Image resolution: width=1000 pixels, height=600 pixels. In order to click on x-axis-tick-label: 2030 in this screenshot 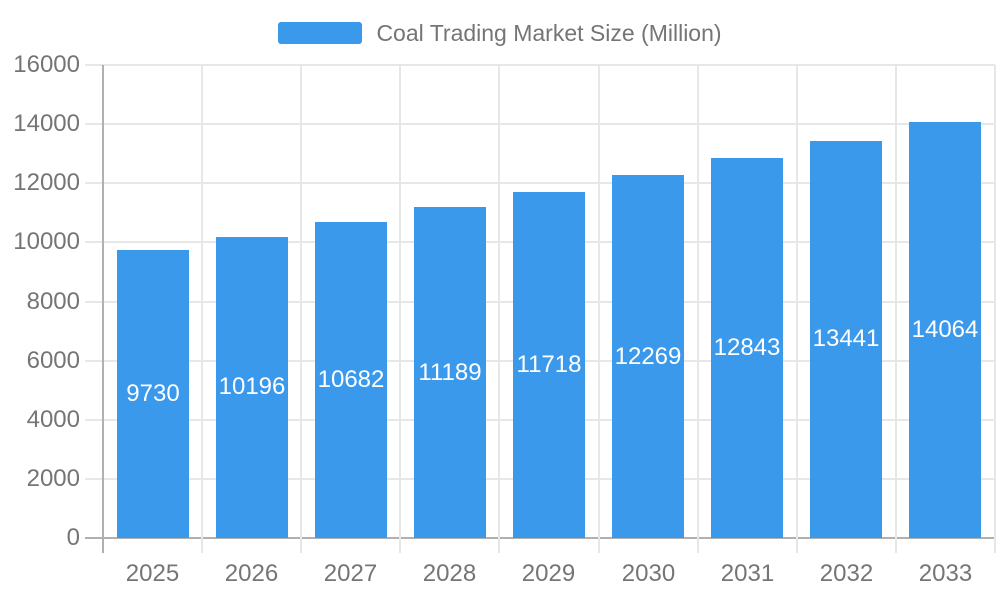, I will do `click(648, 573)`.